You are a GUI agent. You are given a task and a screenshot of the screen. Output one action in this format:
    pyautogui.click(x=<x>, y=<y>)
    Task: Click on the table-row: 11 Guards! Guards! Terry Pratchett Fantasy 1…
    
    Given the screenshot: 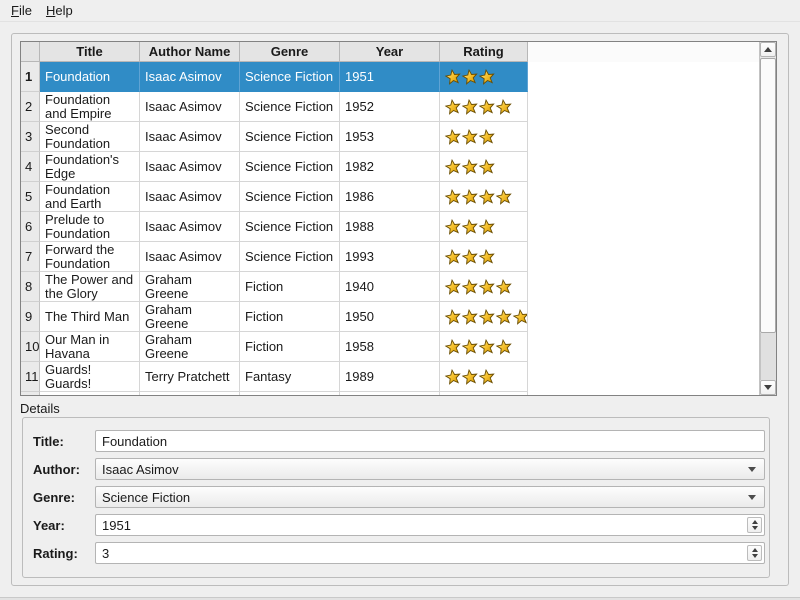 What is the action you would take?
    pyautogui.click(x=390, y=377)
    